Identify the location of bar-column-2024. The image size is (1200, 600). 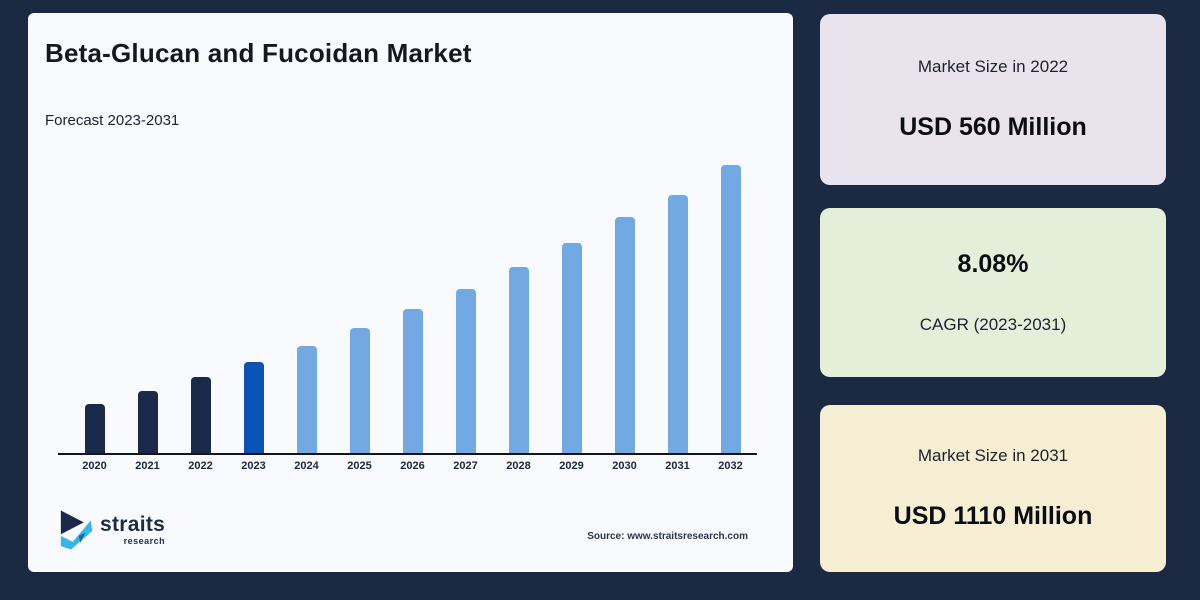
(306, 307).